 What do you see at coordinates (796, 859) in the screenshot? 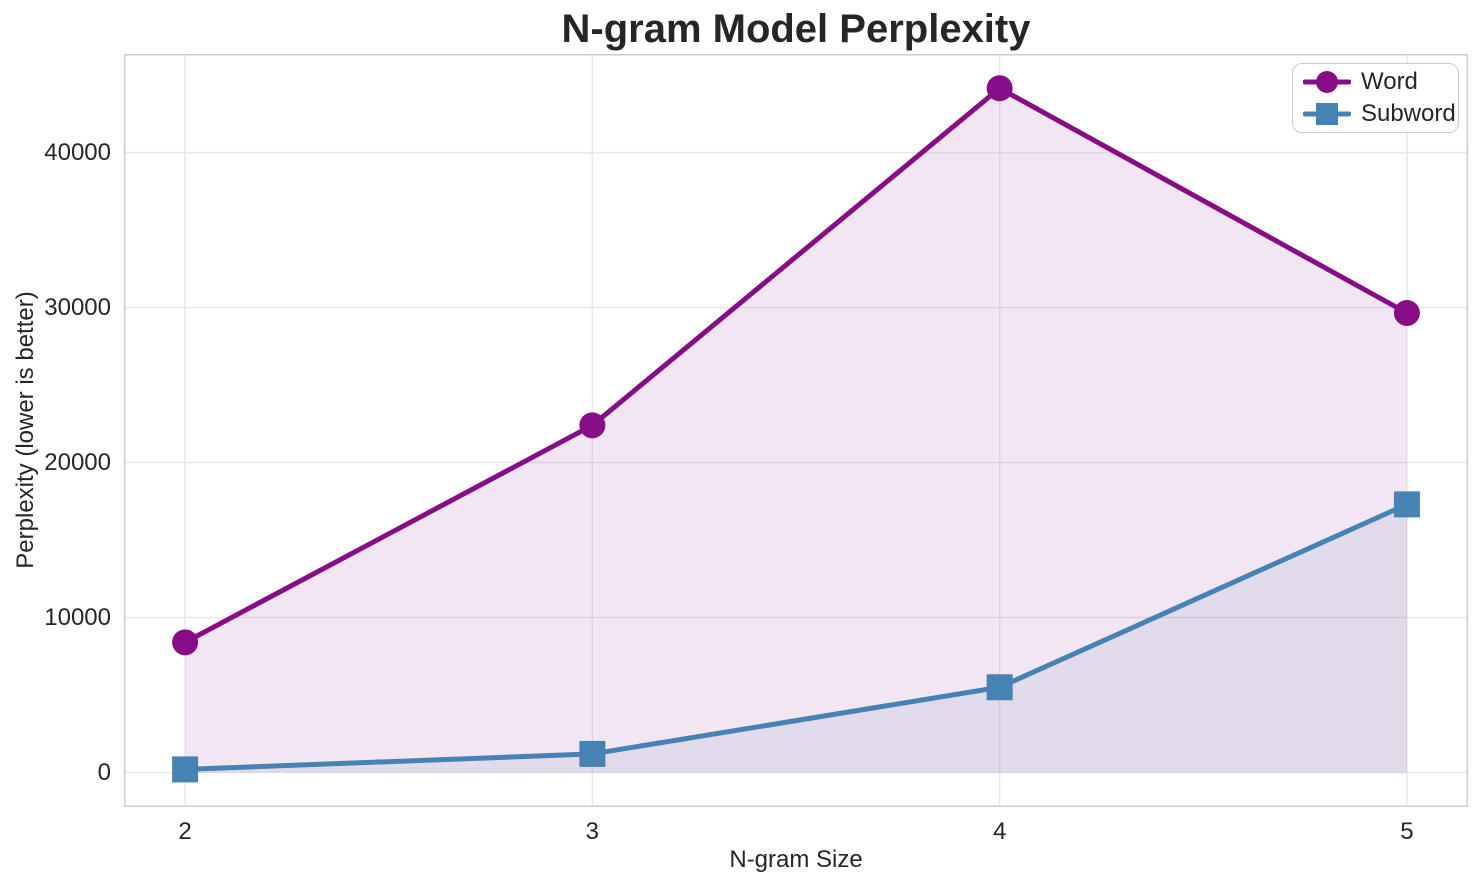
I see `x-axis-label: N-gram Size` at bounding box center [796, 859].